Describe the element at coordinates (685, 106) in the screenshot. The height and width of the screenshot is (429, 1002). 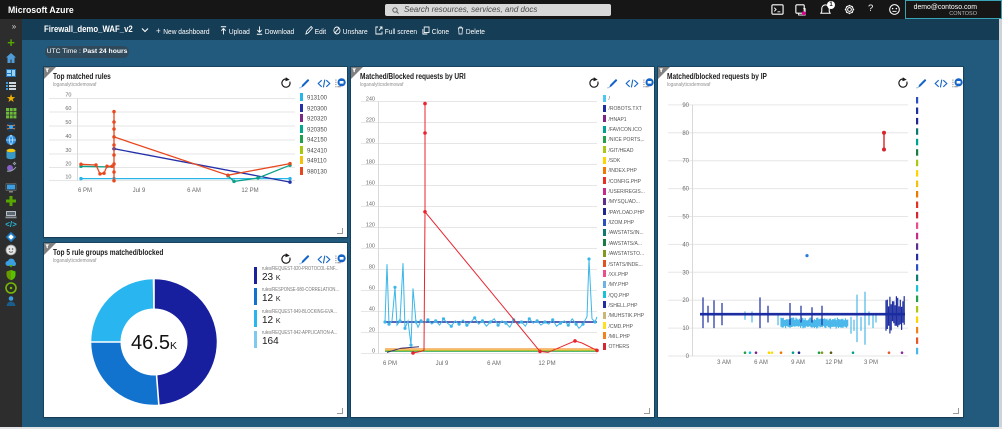
I see `svg-text: 90` at that location.